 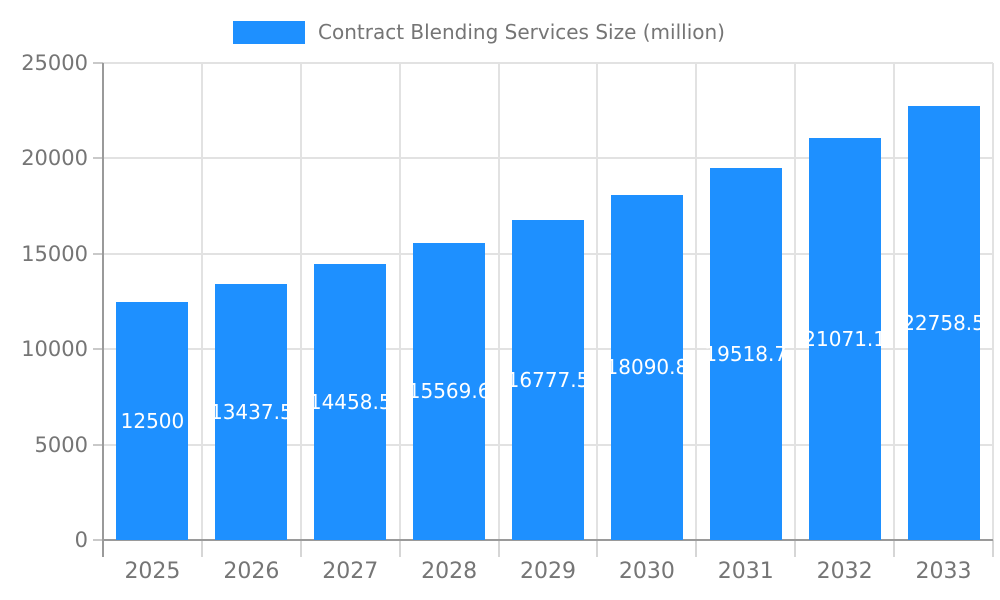 What do you see at coordinates (54, 349) in the screenshot?
I see `y-tick-label: 10000` at bounding box center [54, 349].